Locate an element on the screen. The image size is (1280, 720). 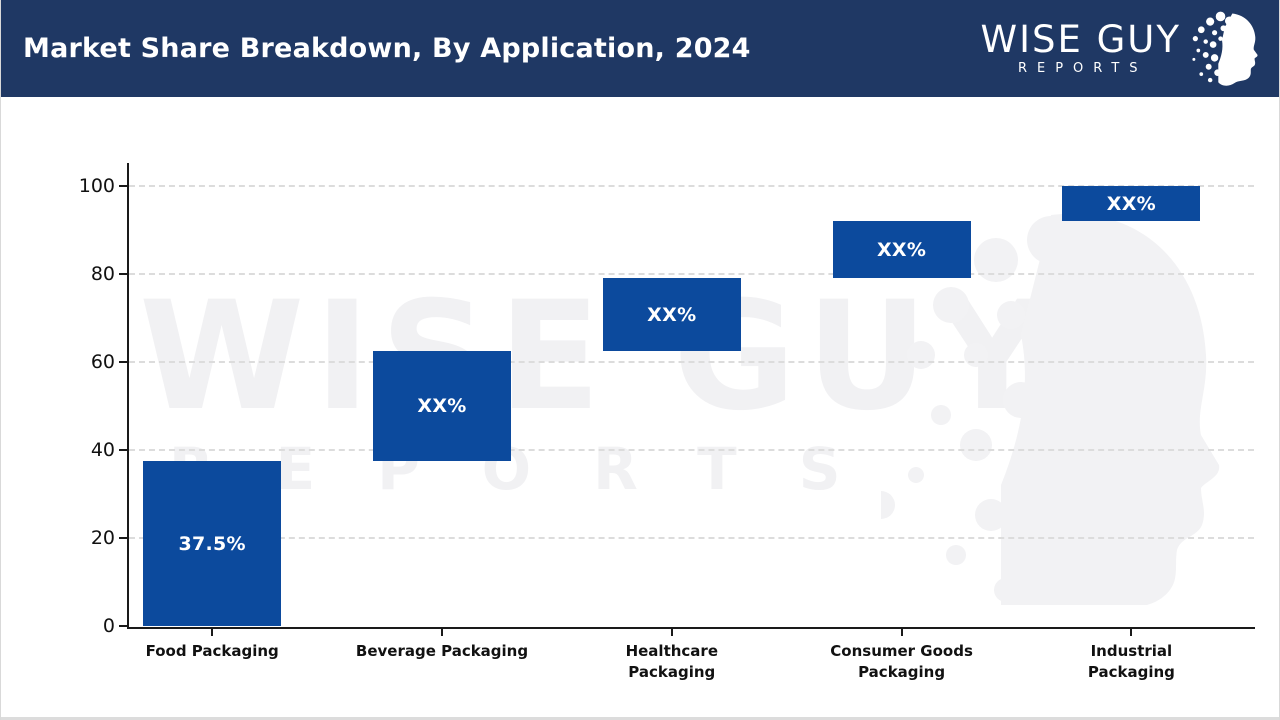
x-category-label: Consumer Goods Packaging is located at coordinates (901, 661).